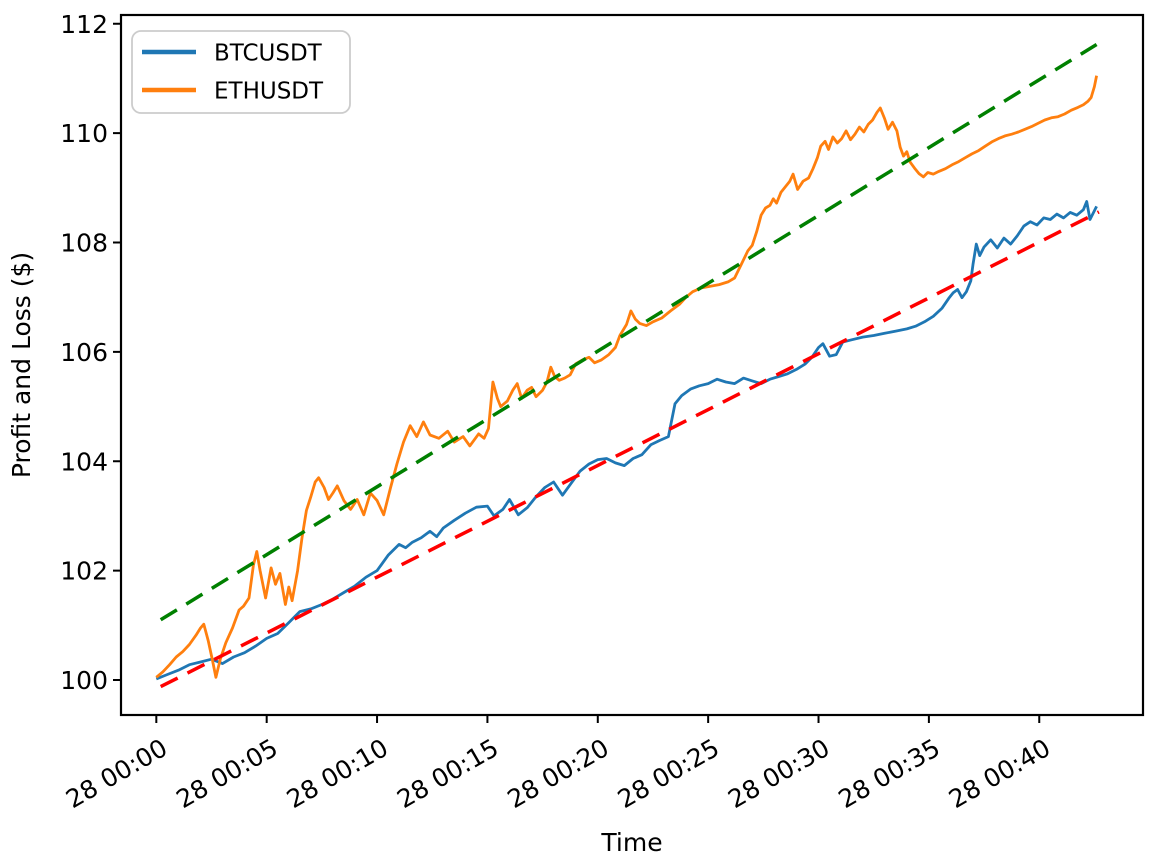 The image size is (1163, 867). Describe the element at coordinates (21, 365) in the screenshot. I see `y-axis-title: Profit and Loss ($)` at that location.